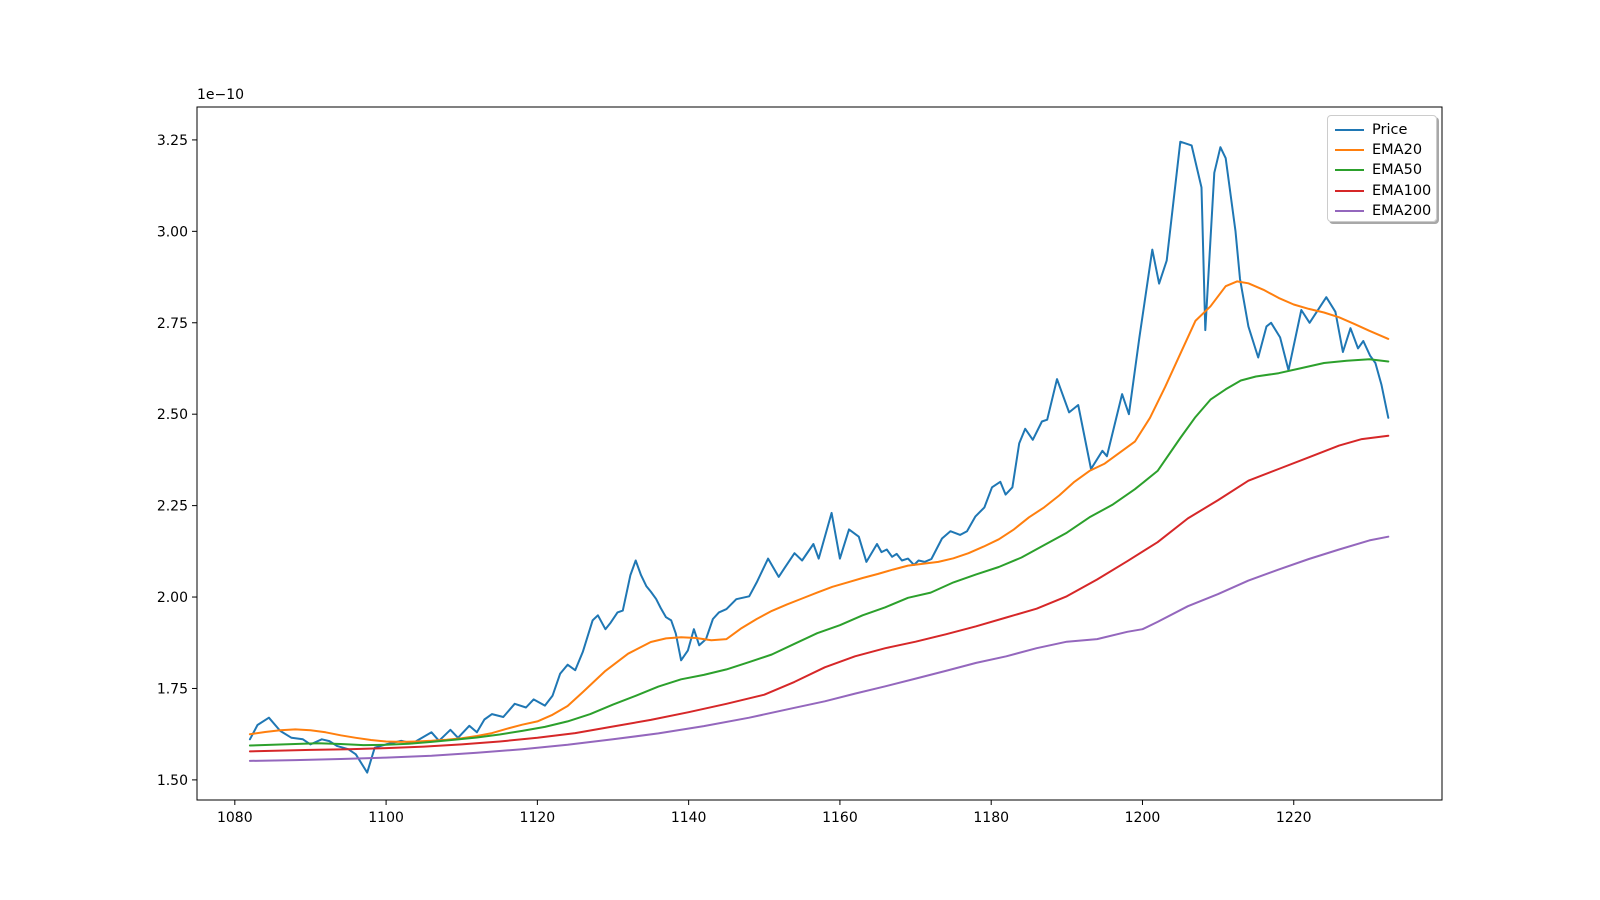  Describe the element at coordinates (1143, 818) in the screenshot. I see `x-tick-label: 1200` at that location.